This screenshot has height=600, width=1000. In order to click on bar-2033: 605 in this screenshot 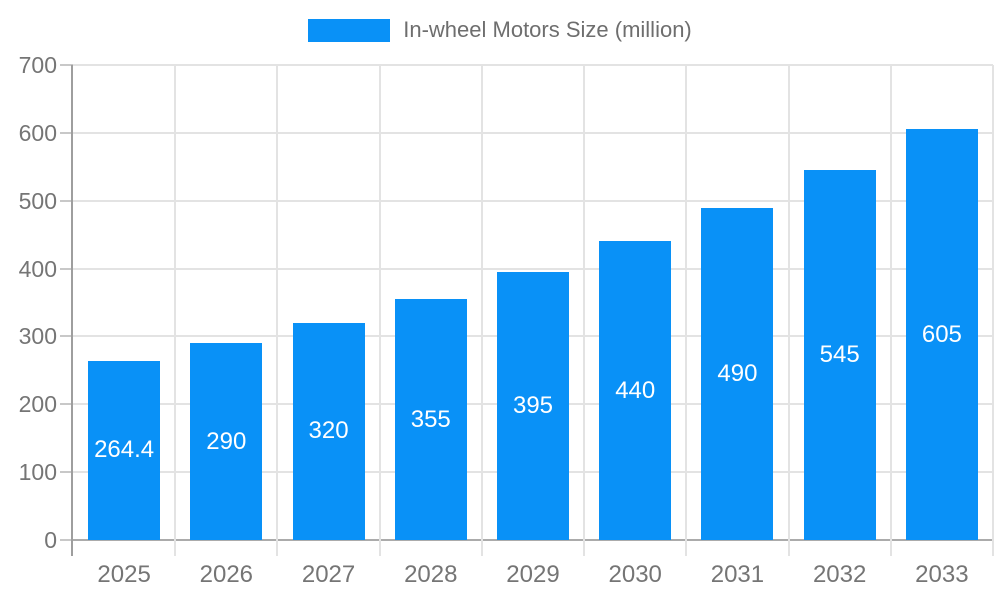, I will do `click(941, 334)`.